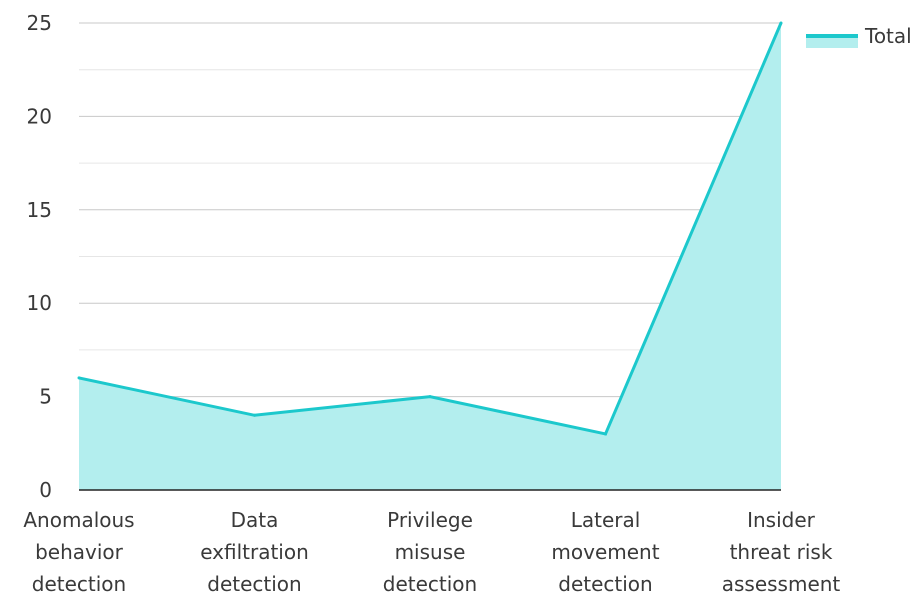 The width and height of the screenshot is (923, 594). I want to click on x-category-label: Lateral movement detection, so click(605, 551).